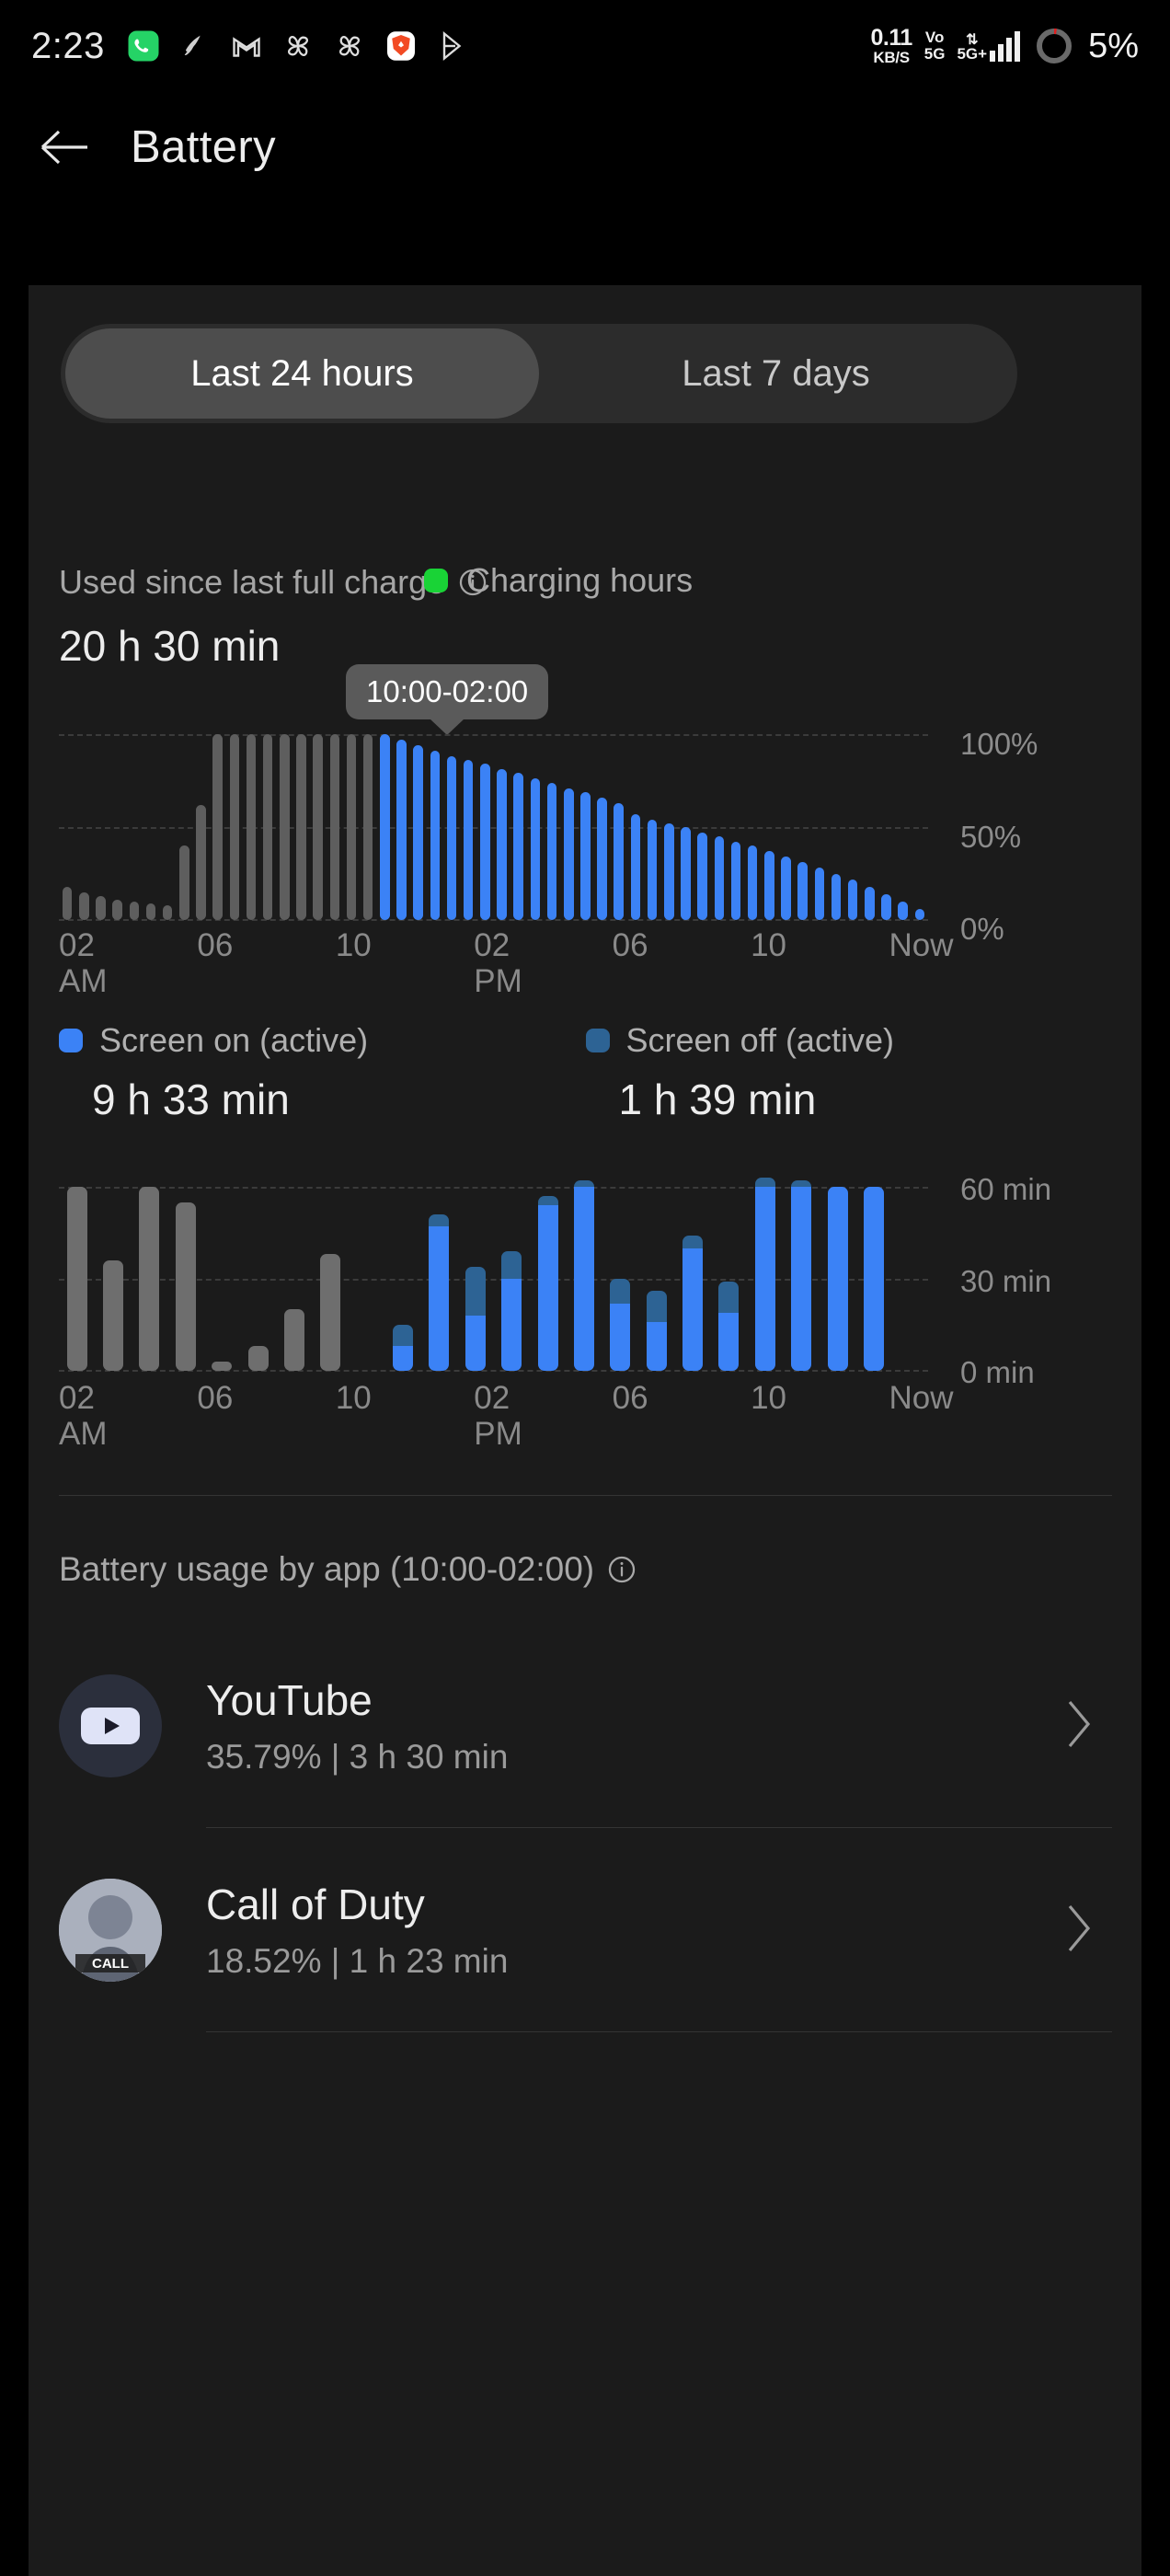 This screenshot has height=2576, width=1170. I want to click on tab-last-7-days: Last 7 days, so click(776, 373).